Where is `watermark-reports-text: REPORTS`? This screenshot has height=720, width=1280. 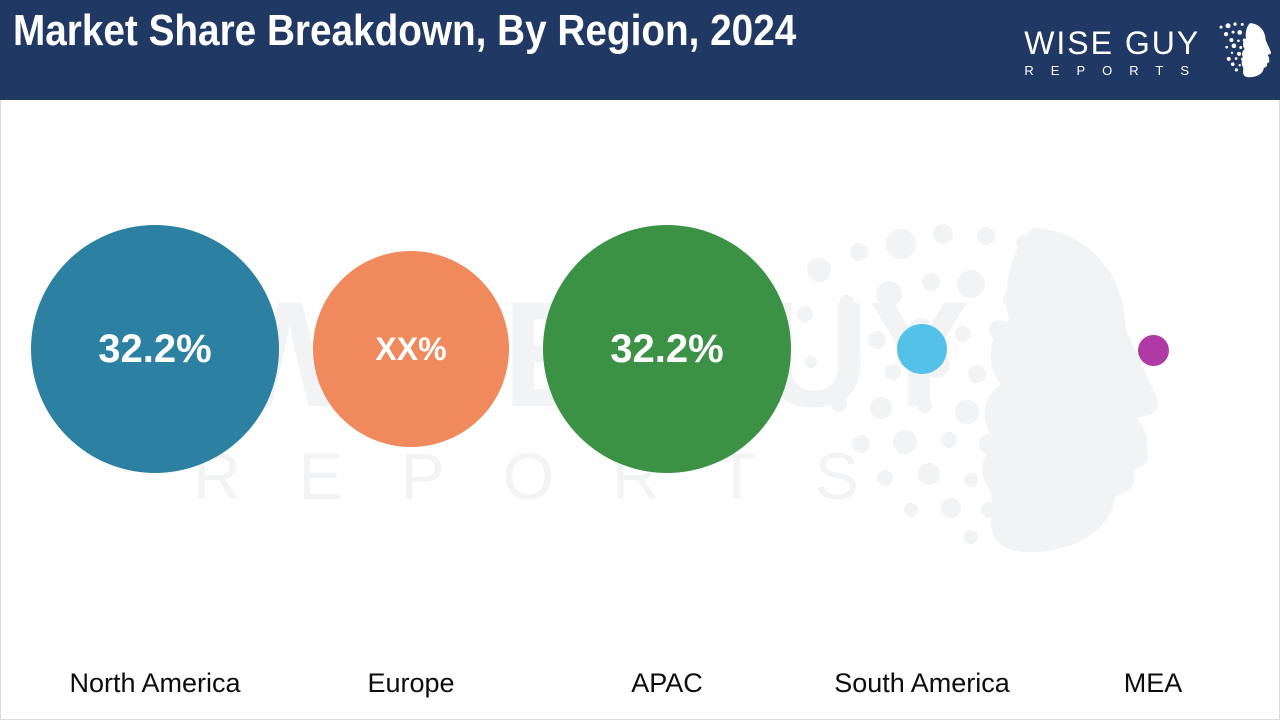
watermark-reports-text: REPORTS is located at coordinates (555, 476).